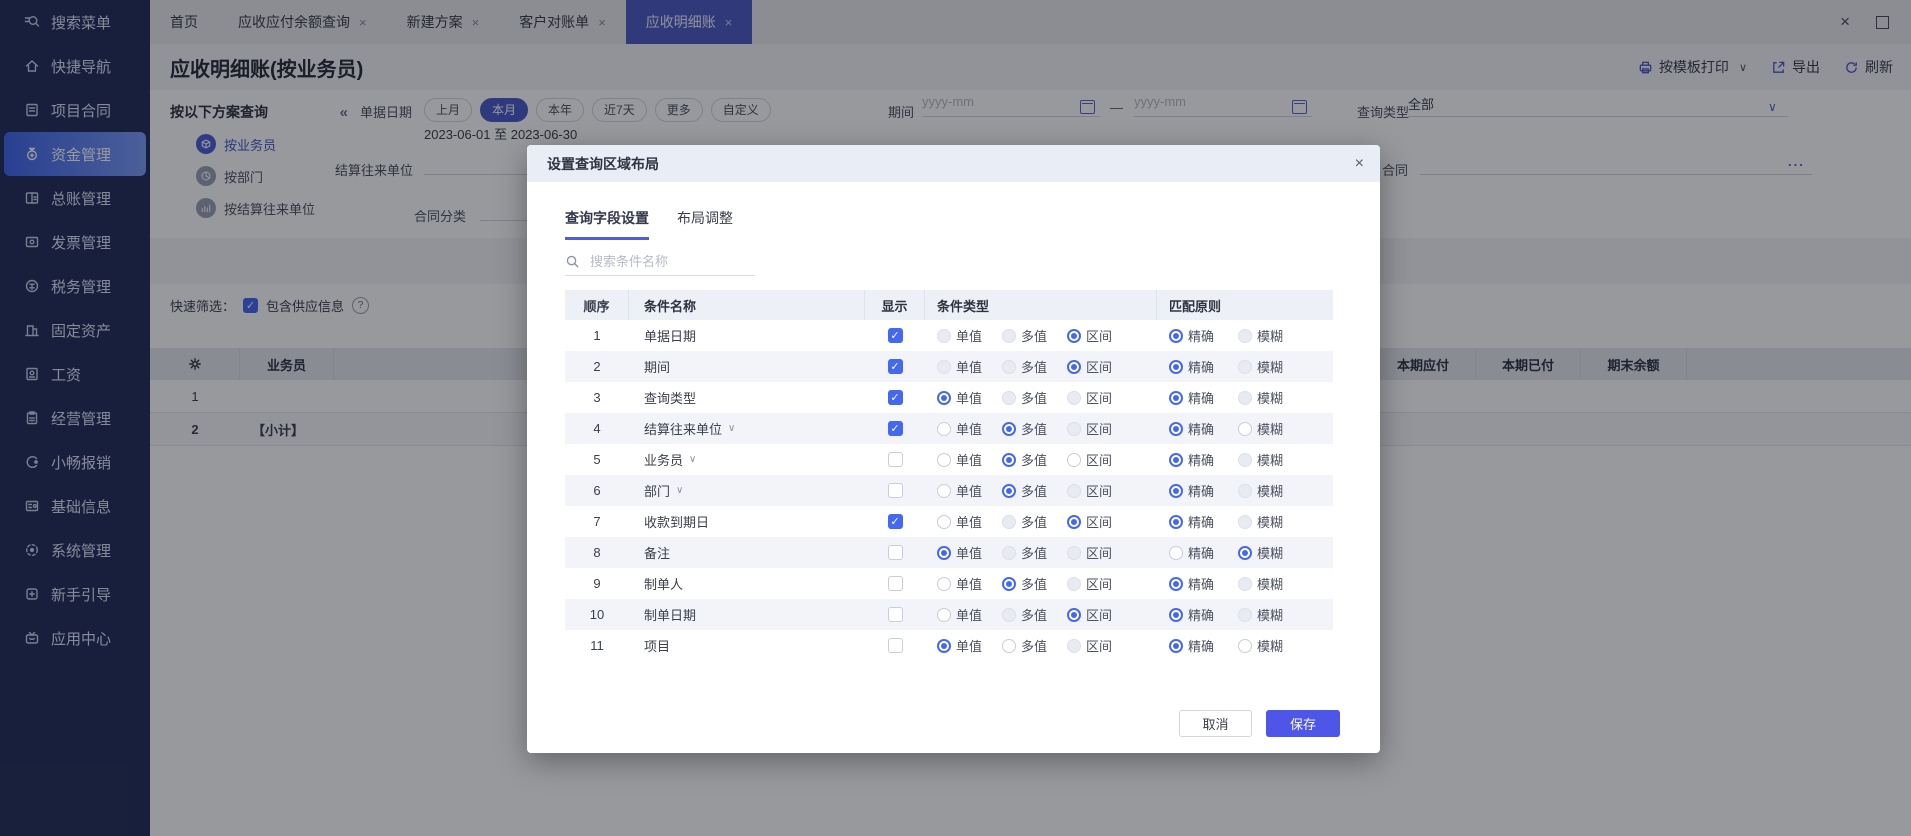 Image resolution: width=1911 pixels, height=836 pixels. I want to click on export-button: 导出, so click(1795, 67).